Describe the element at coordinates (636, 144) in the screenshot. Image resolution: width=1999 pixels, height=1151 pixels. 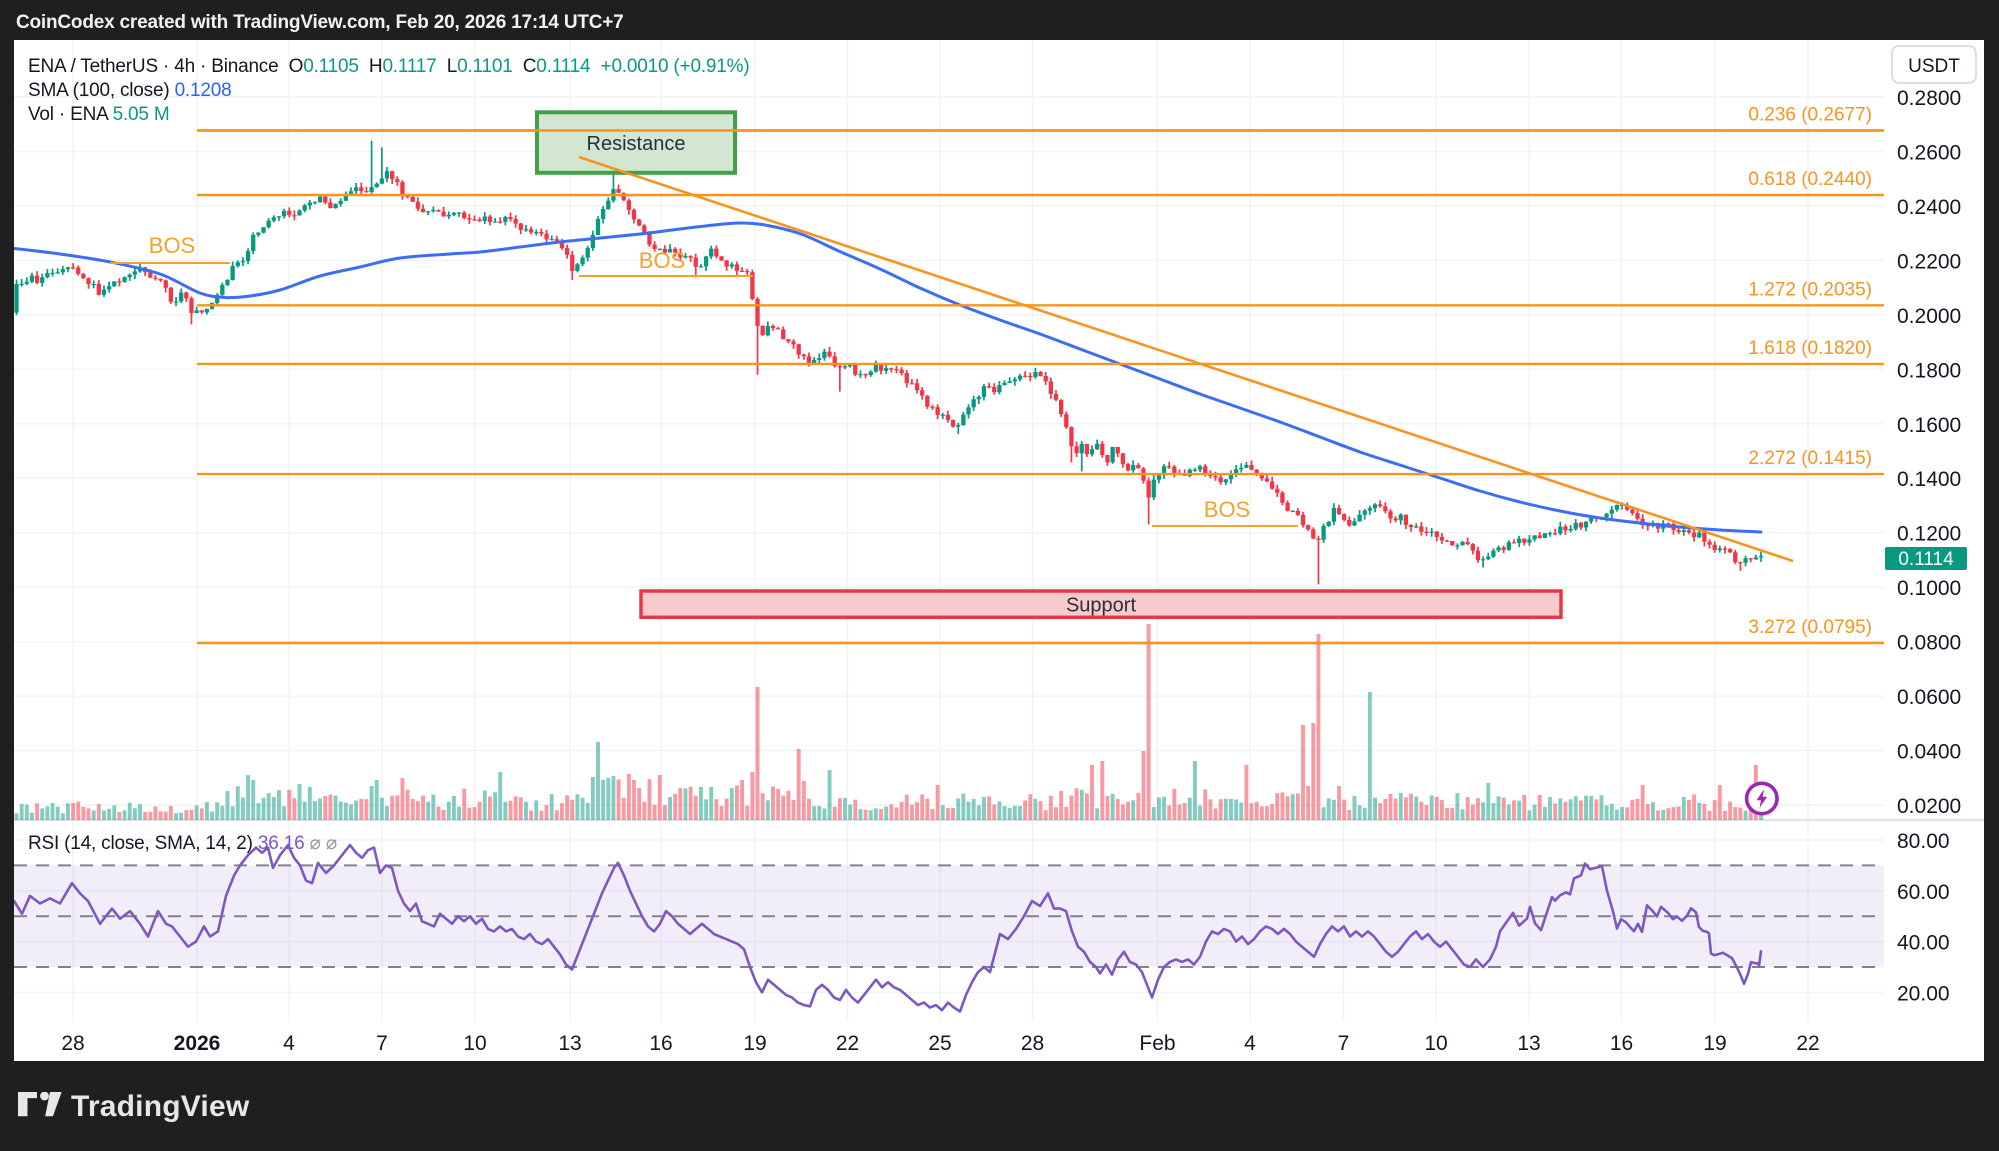
I see `svg-text: Resistance` at that location.